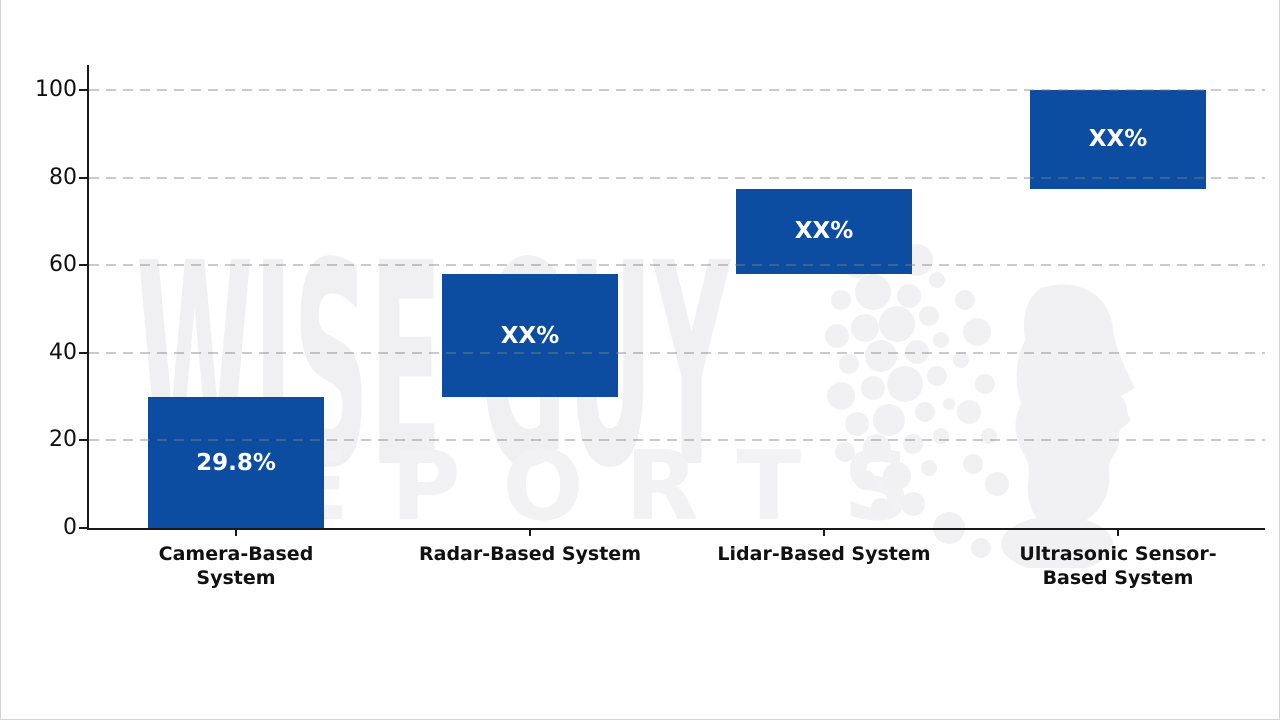 This screenshot has width=1280, height=720. Describe the element at coordinates (824, 554) in the screenshot. I see `x-axis-category-label: Lidar-Based System` at that location.